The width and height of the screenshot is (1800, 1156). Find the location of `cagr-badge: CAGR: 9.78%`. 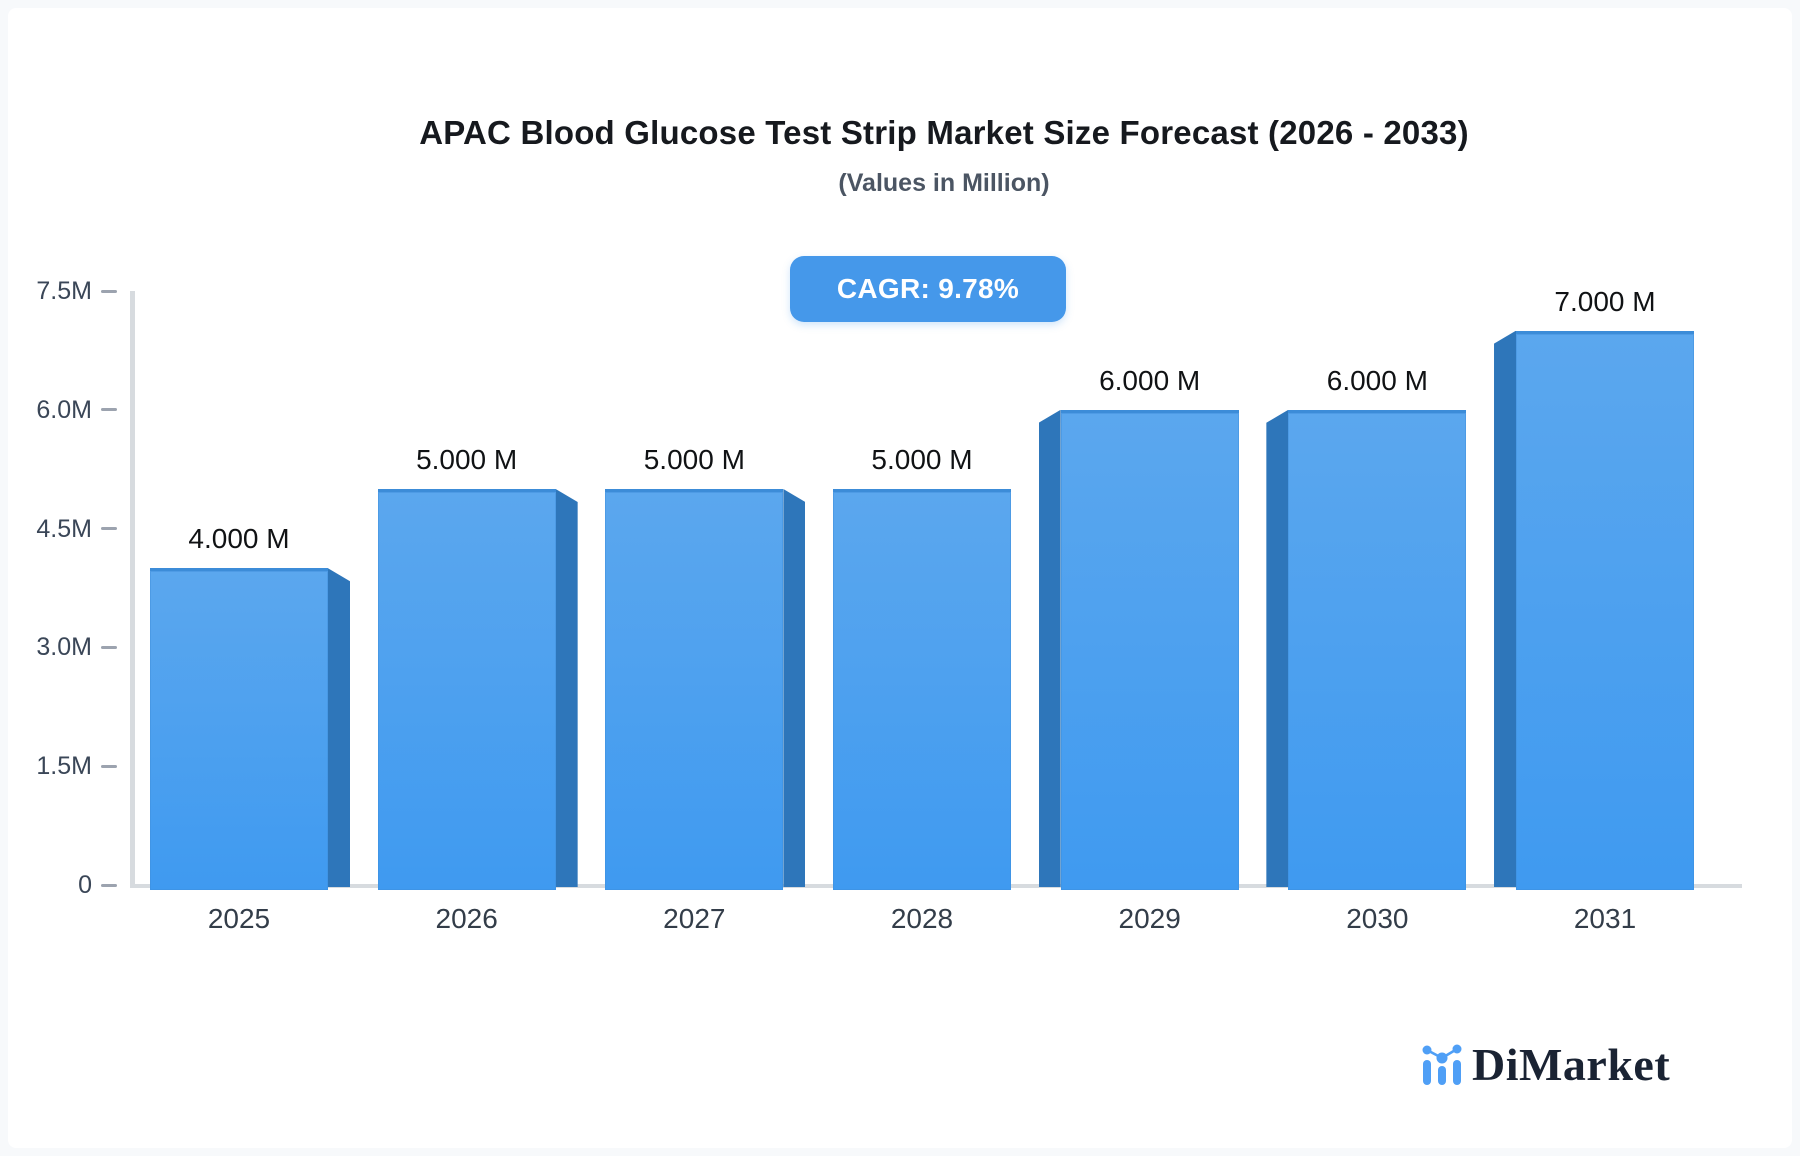

cagr-badge: CAGR: 9.78% is located at coordinates (928, 289).